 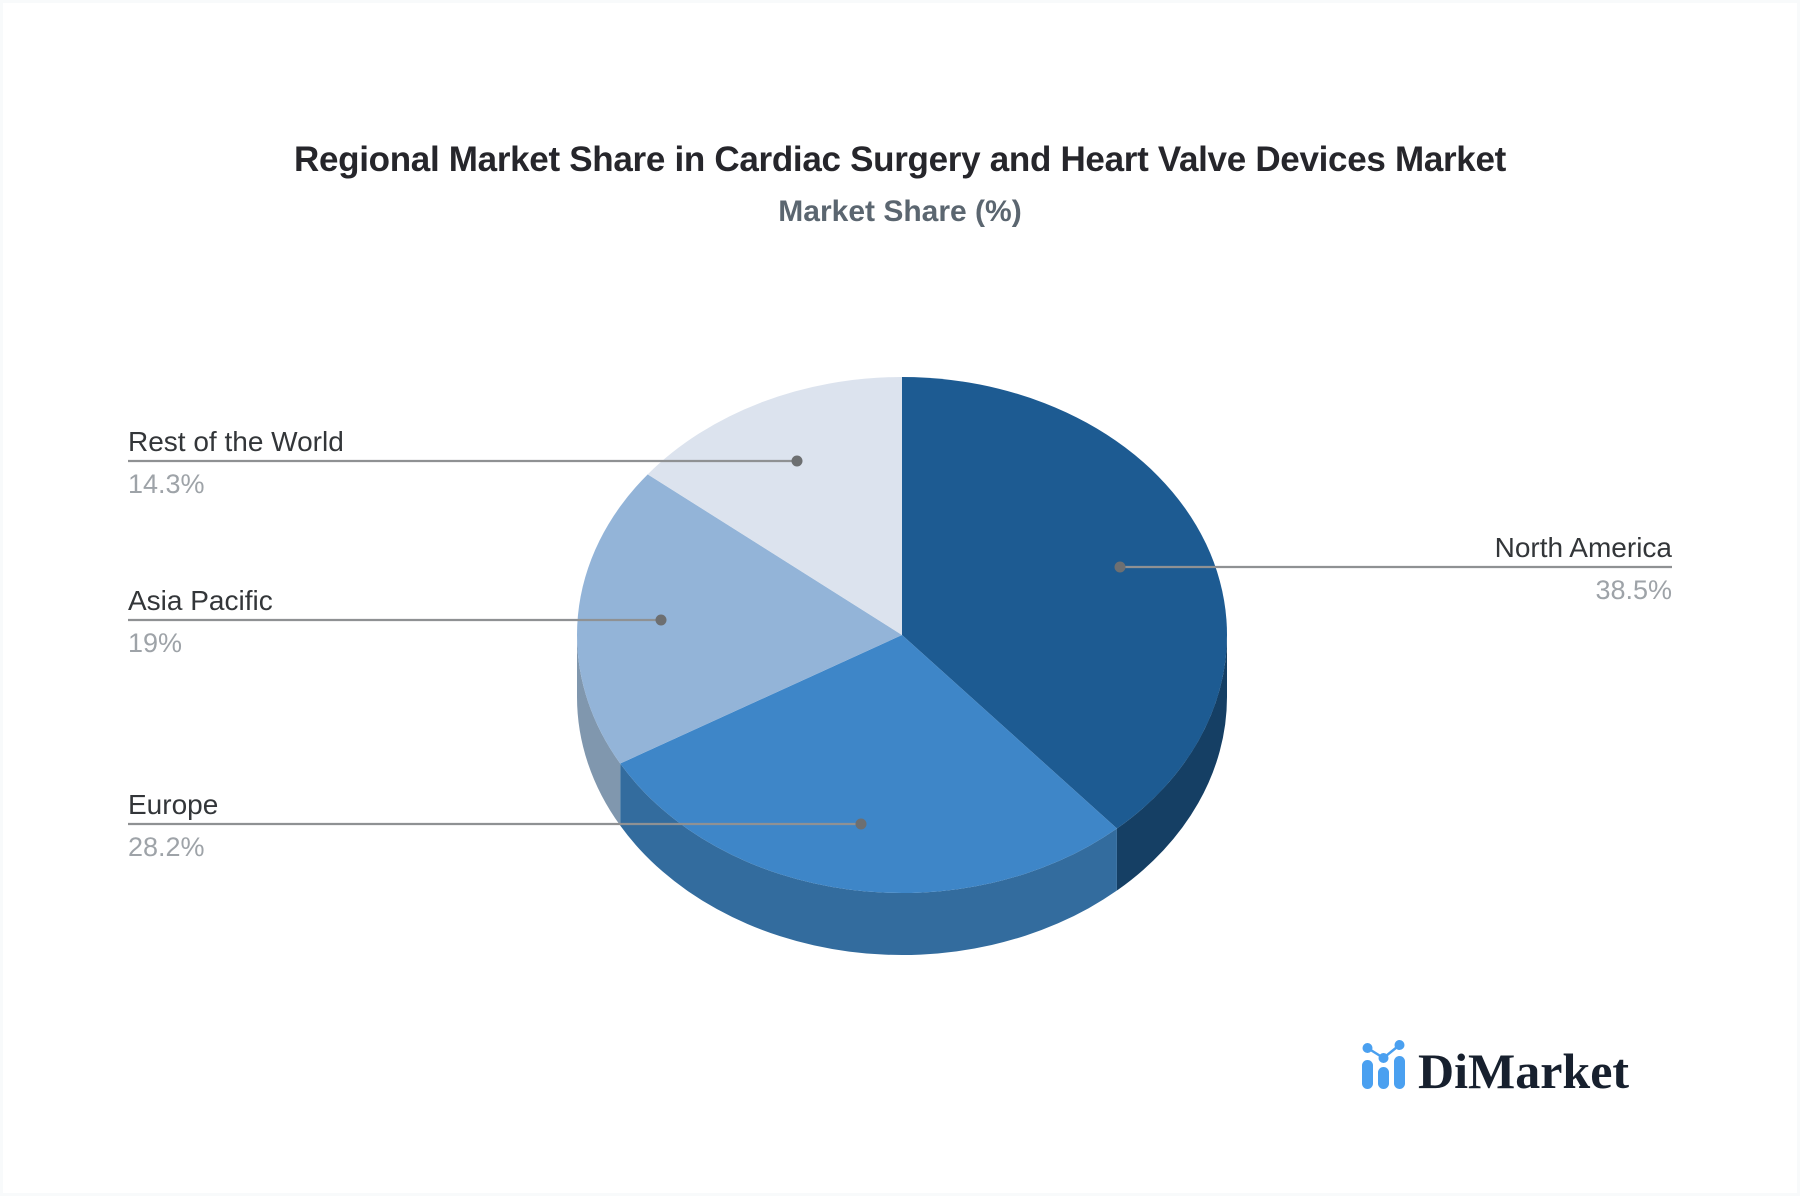 What do you see at coordinates (1584, 547) in the screenshot?
I see `label-north-america: North America` at bounding box center [1584, 547].